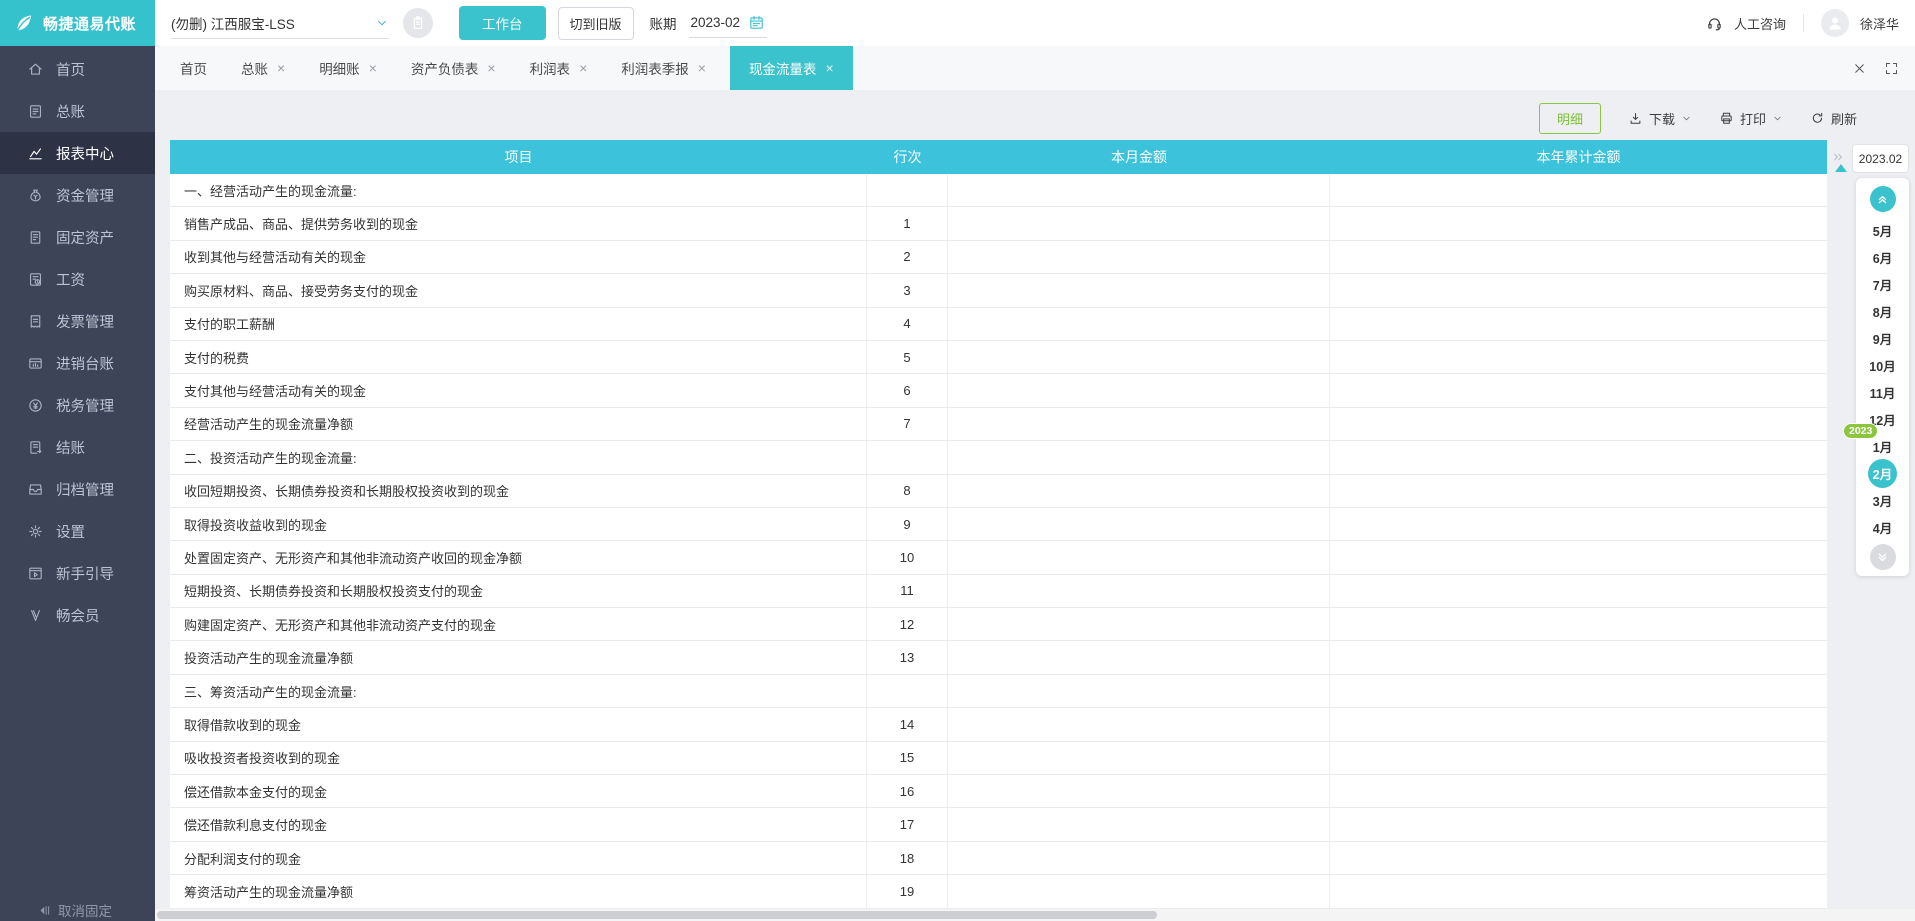  I want to click on cell-item: 购买原材料、商品、接受劳务支付的现金, so click(518, 290).